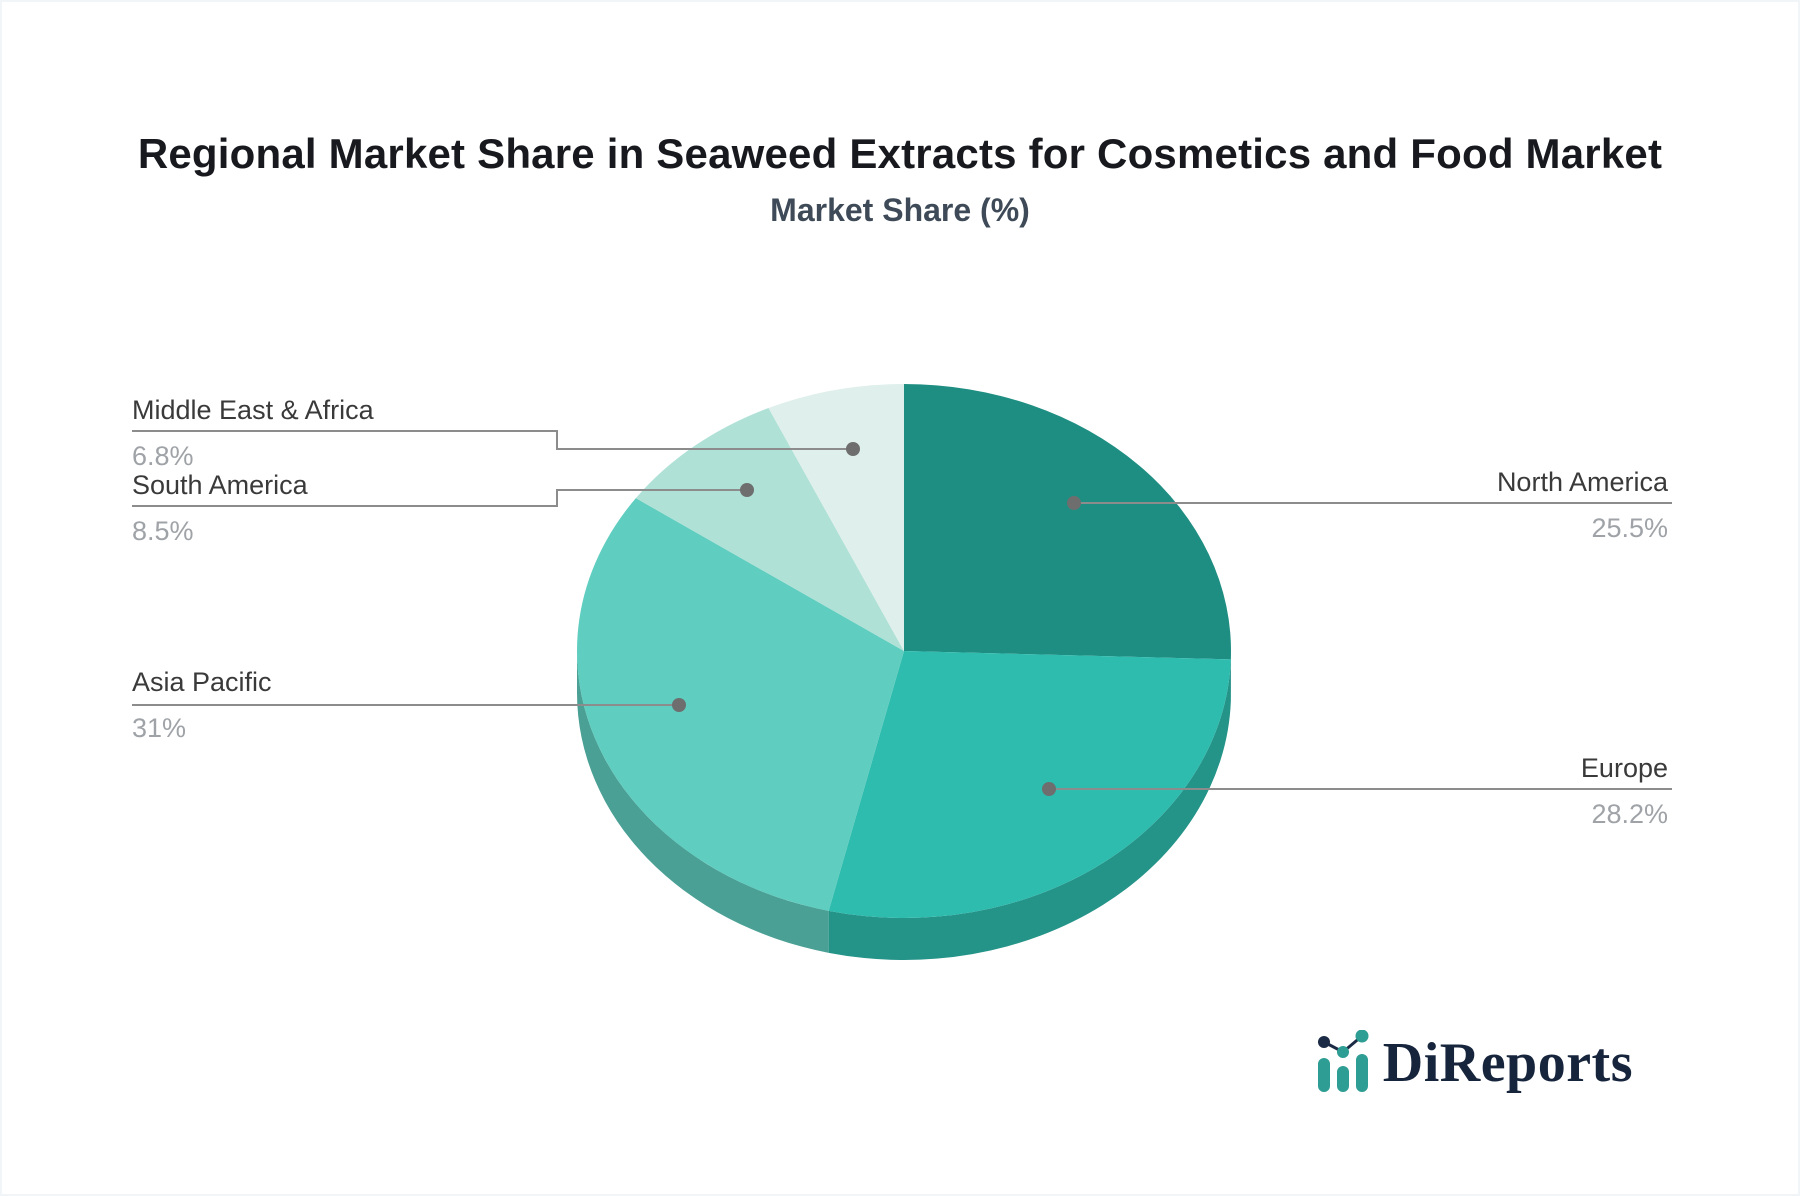 This screenshot has height=1196, width=1800. I want to click on pie-slice-middle-east-africa, so click(836, 517).